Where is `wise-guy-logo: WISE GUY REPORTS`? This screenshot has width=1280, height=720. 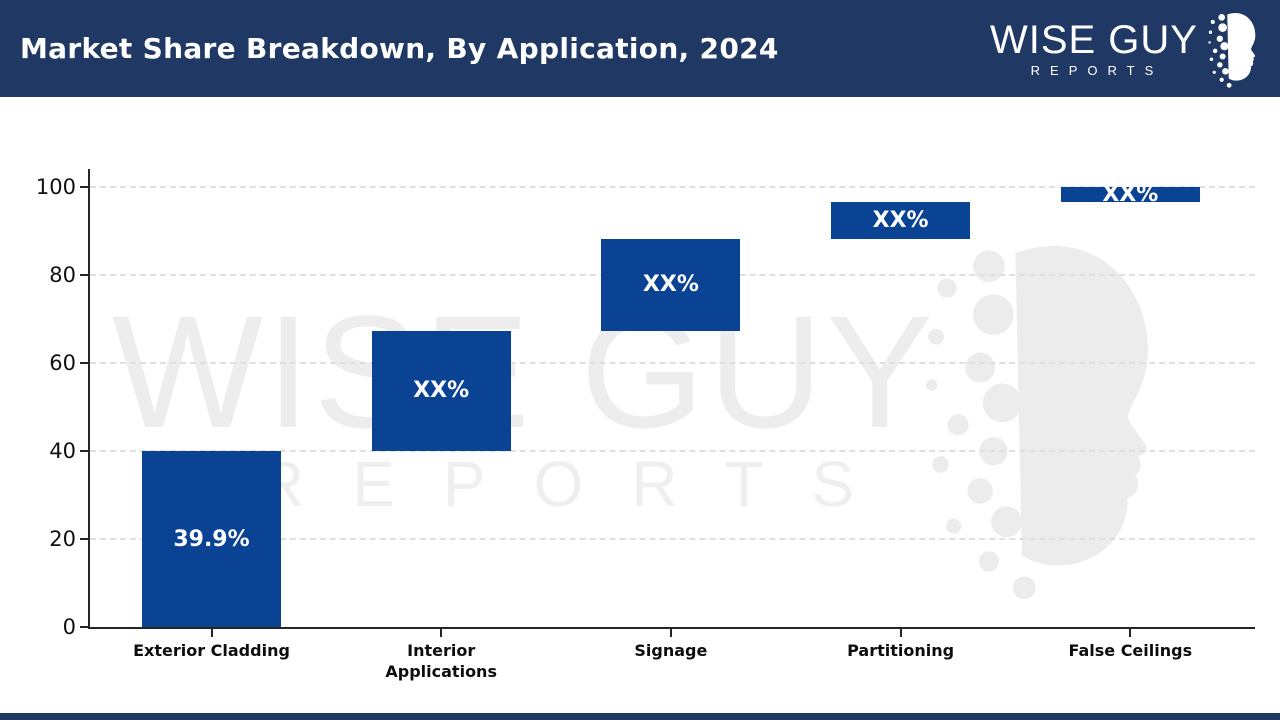 wise-guy-logo: WISE GUY REPORTS is located at coordinates (1126, 49).